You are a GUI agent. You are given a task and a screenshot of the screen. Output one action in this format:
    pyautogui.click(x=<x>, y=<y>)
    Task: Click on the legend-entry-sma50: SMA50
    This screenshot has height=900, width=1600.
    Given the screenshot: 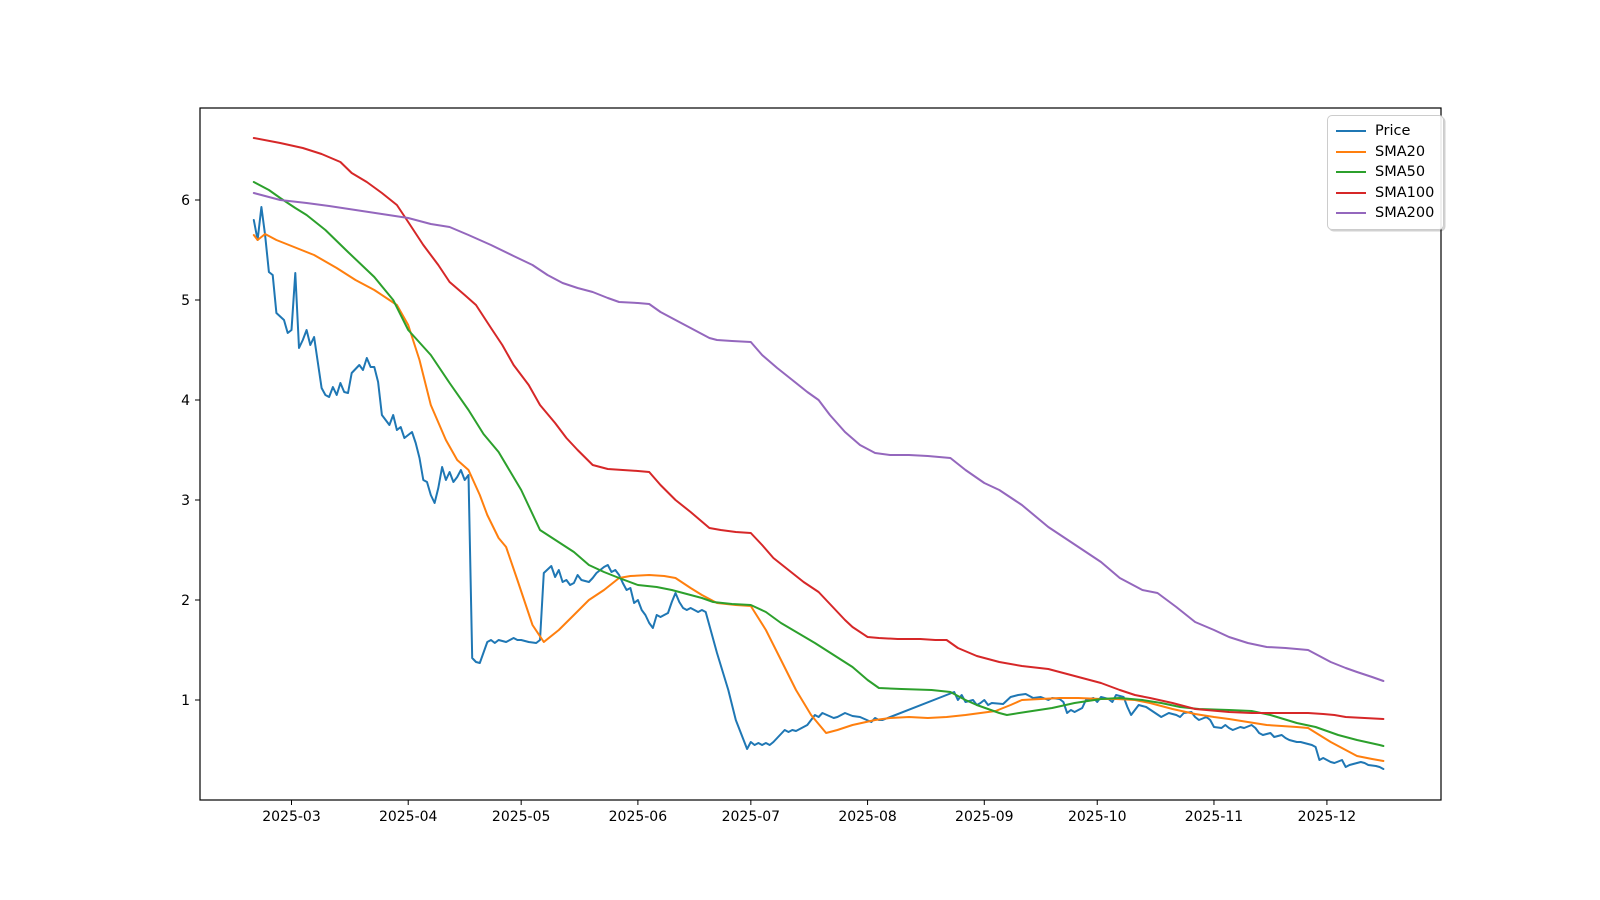 What is the action you would take?
    pyautogui.click(x=1385, y=172)
    